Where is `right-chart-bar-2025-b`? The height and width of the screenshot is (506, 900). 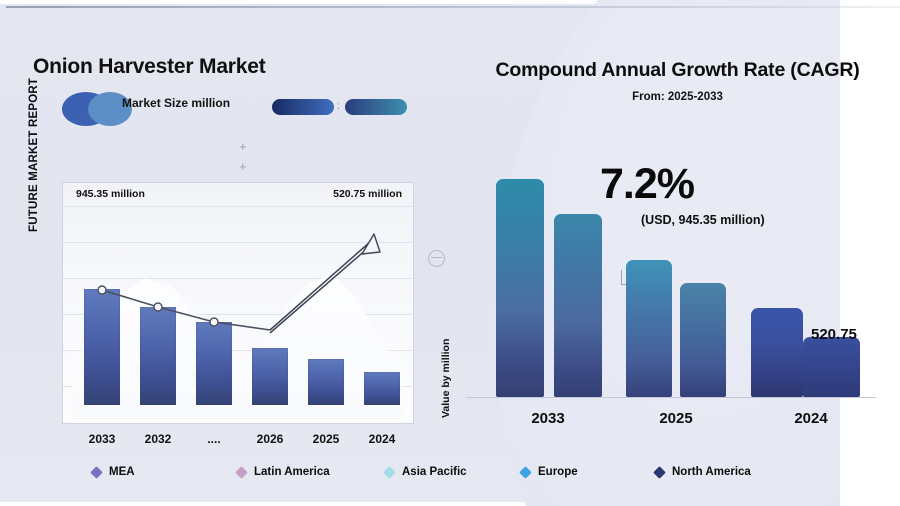 right-chart-bar-2025-b is located at coordinates (703, 340).